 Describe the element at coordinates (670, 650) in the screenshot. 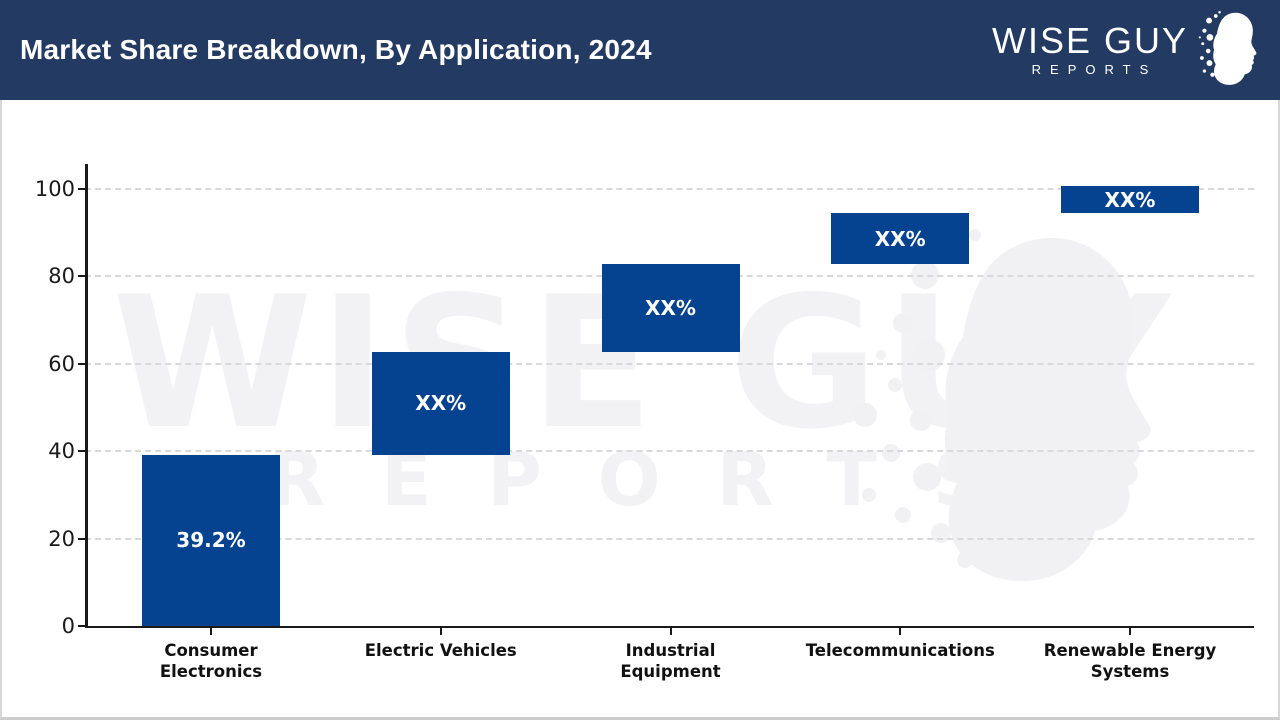

I see `category-label-line: Industrial` at that location.